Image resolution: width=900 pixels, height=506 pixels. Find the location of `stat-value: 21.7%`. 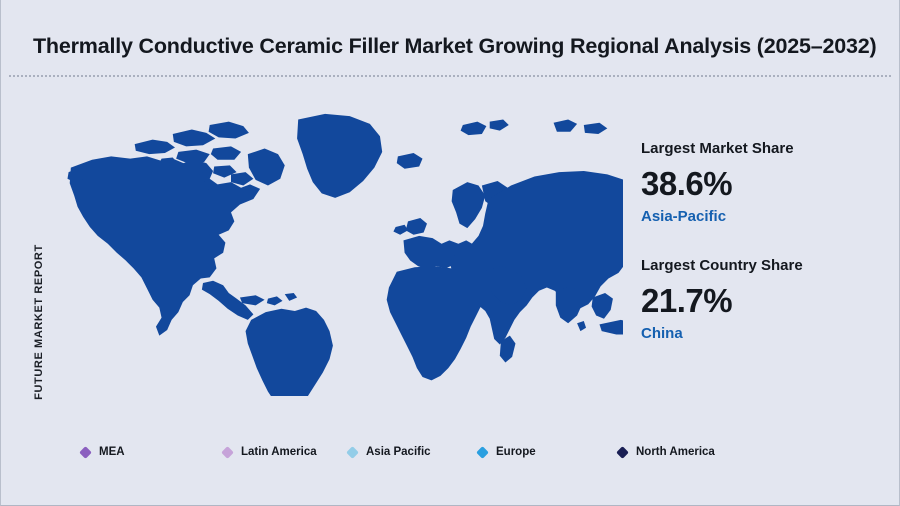

stat-value: 21.7% is located at coordinates (687, 300).